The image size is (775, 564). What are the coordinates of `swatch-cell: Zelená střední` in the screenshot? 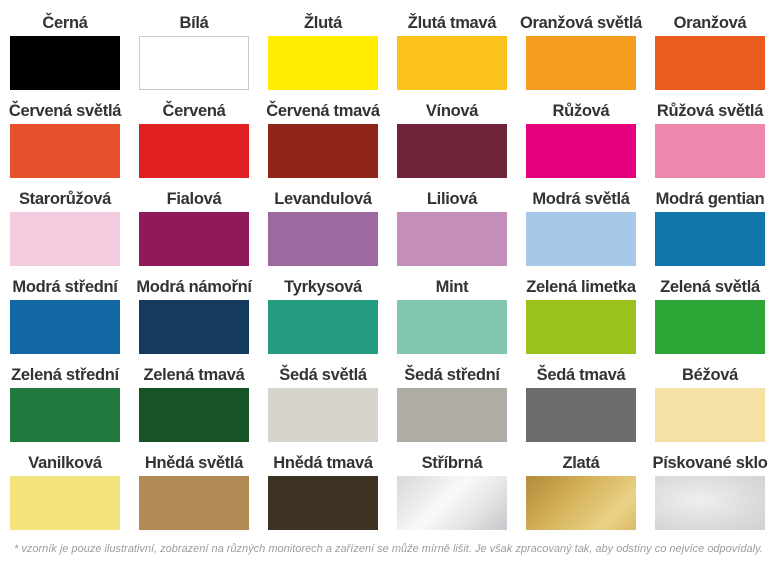 It's located at (65, 398).